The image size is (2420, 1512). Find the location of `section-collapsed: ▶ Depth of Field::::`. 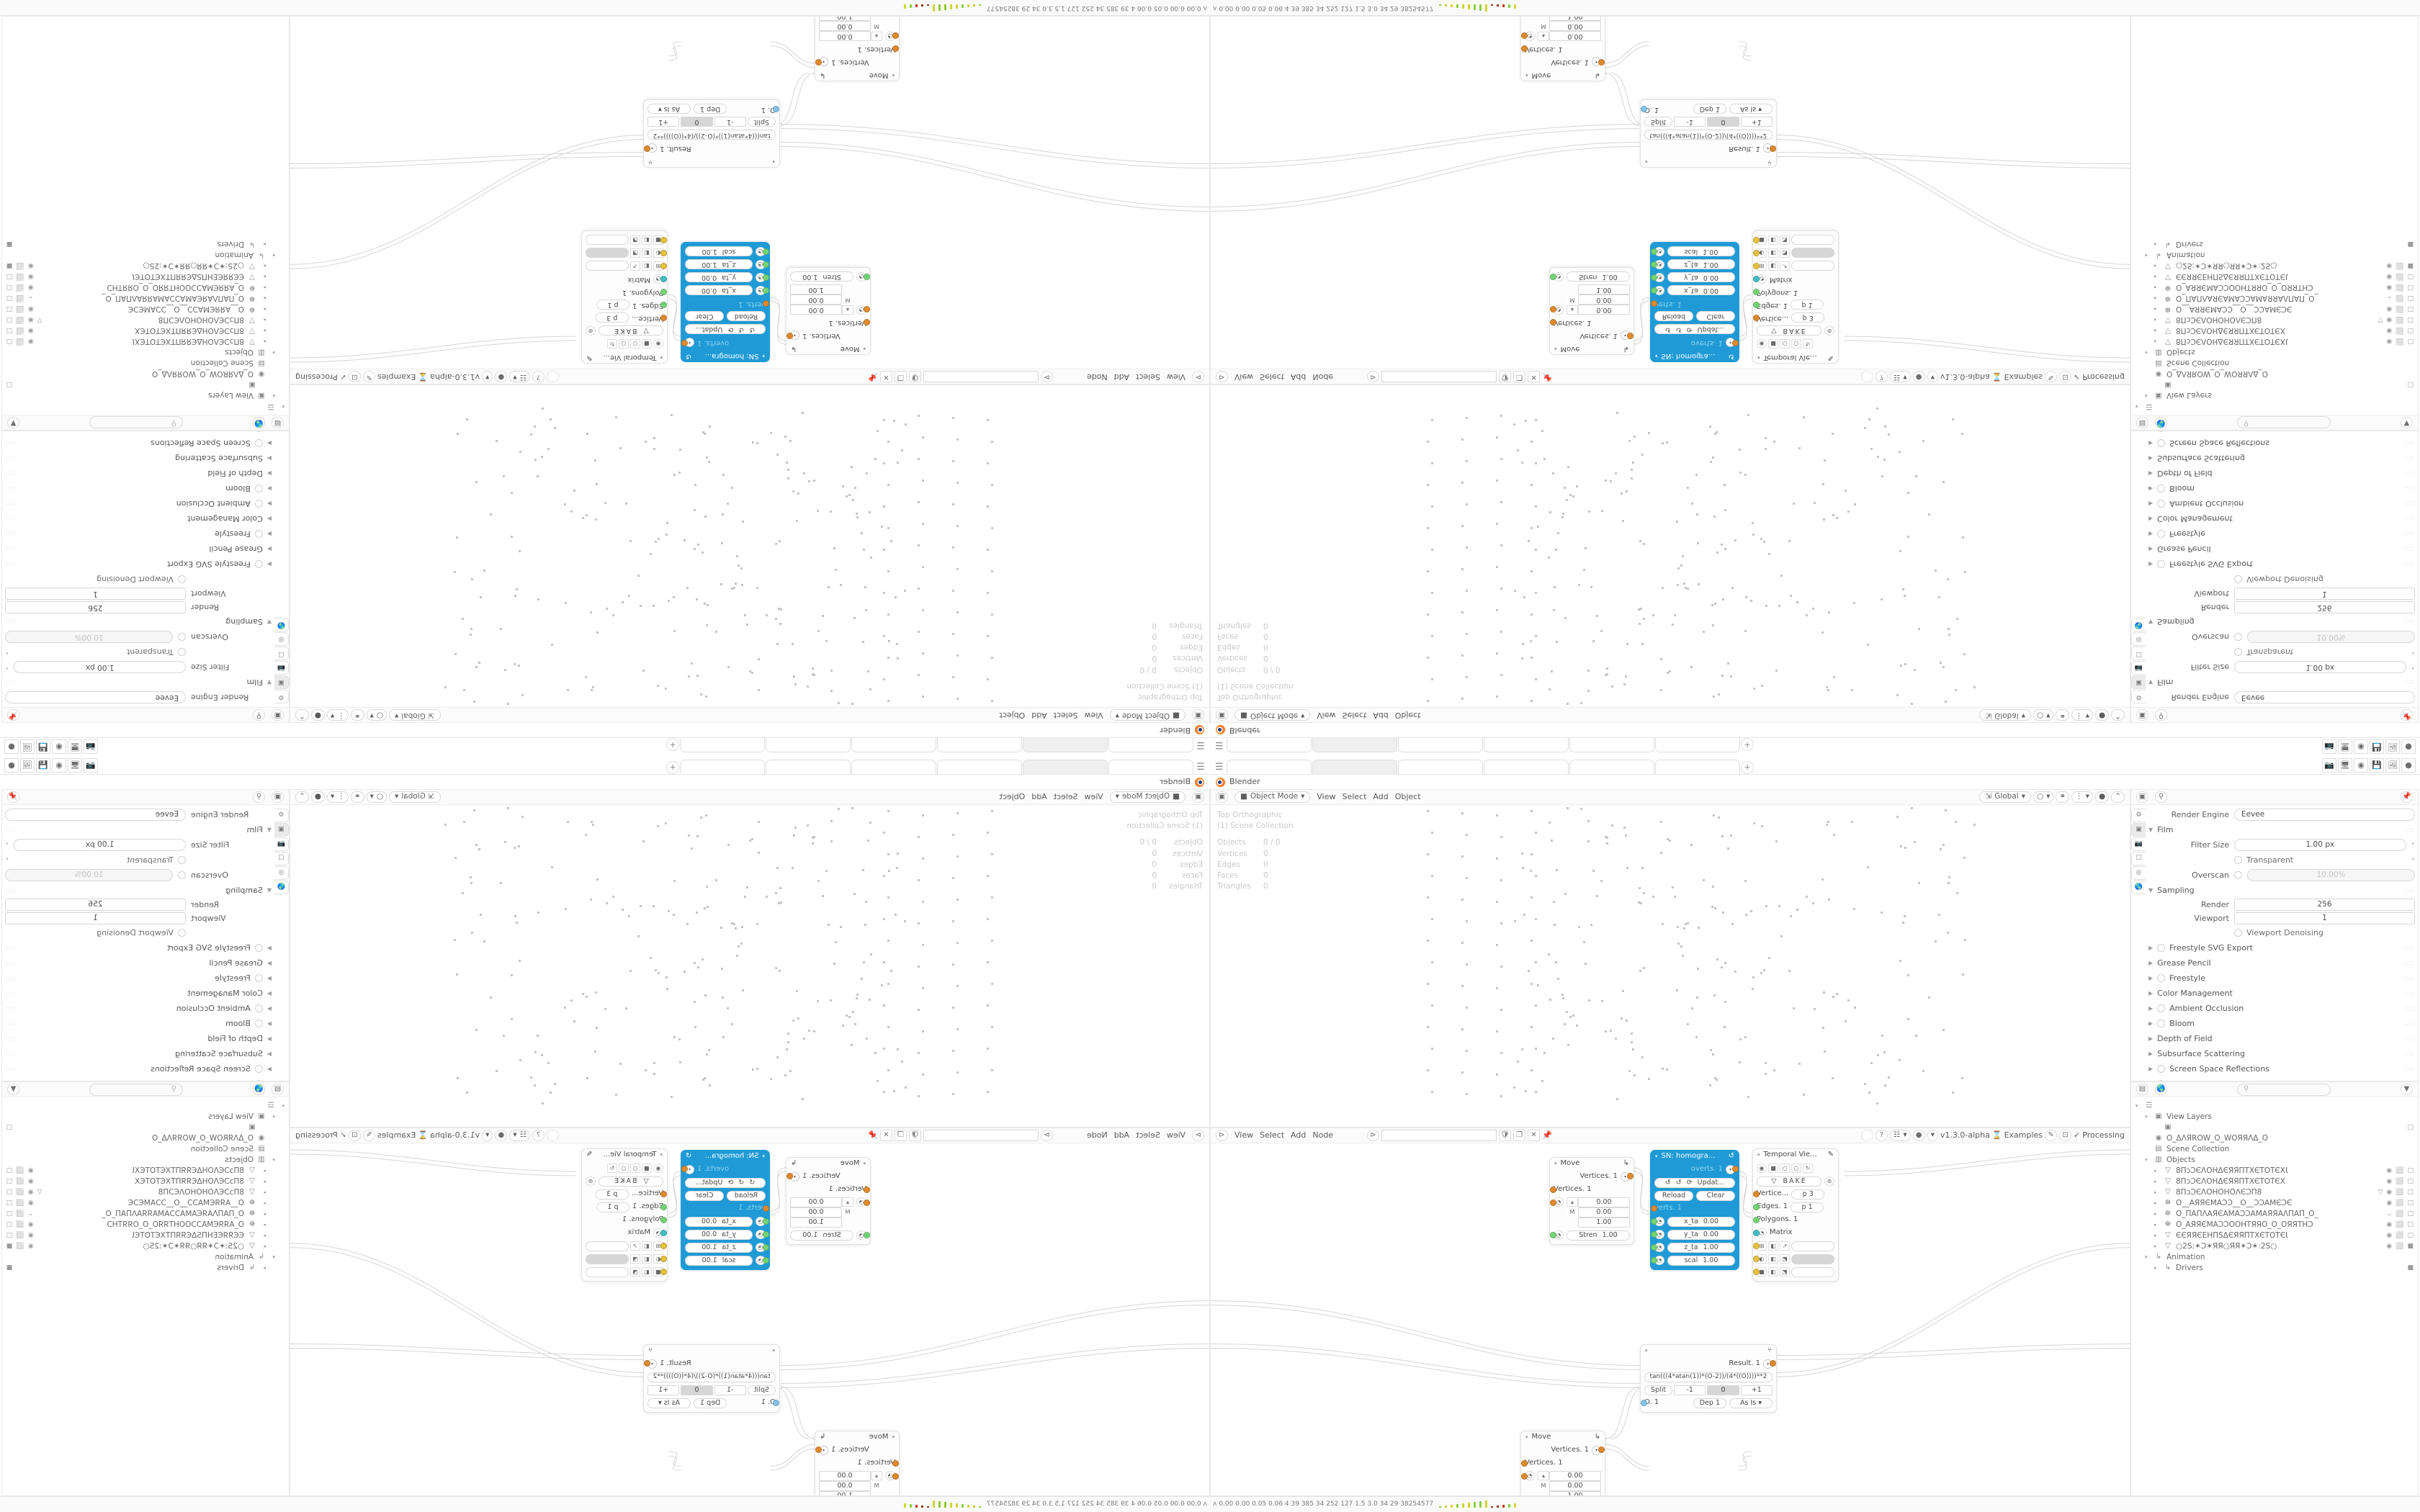

section-collapsed: ▶ Depth of Field:::: is located at coordinates (2281, 1038).